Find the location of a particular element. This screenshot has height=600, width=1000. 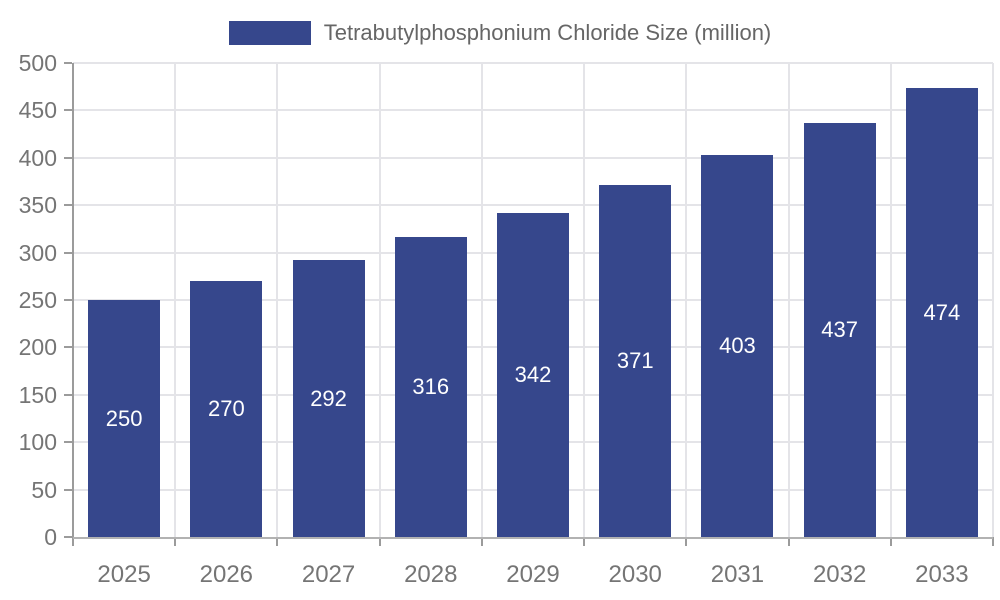

x-tick-label: 2030 is located at coordinates (635, 574).